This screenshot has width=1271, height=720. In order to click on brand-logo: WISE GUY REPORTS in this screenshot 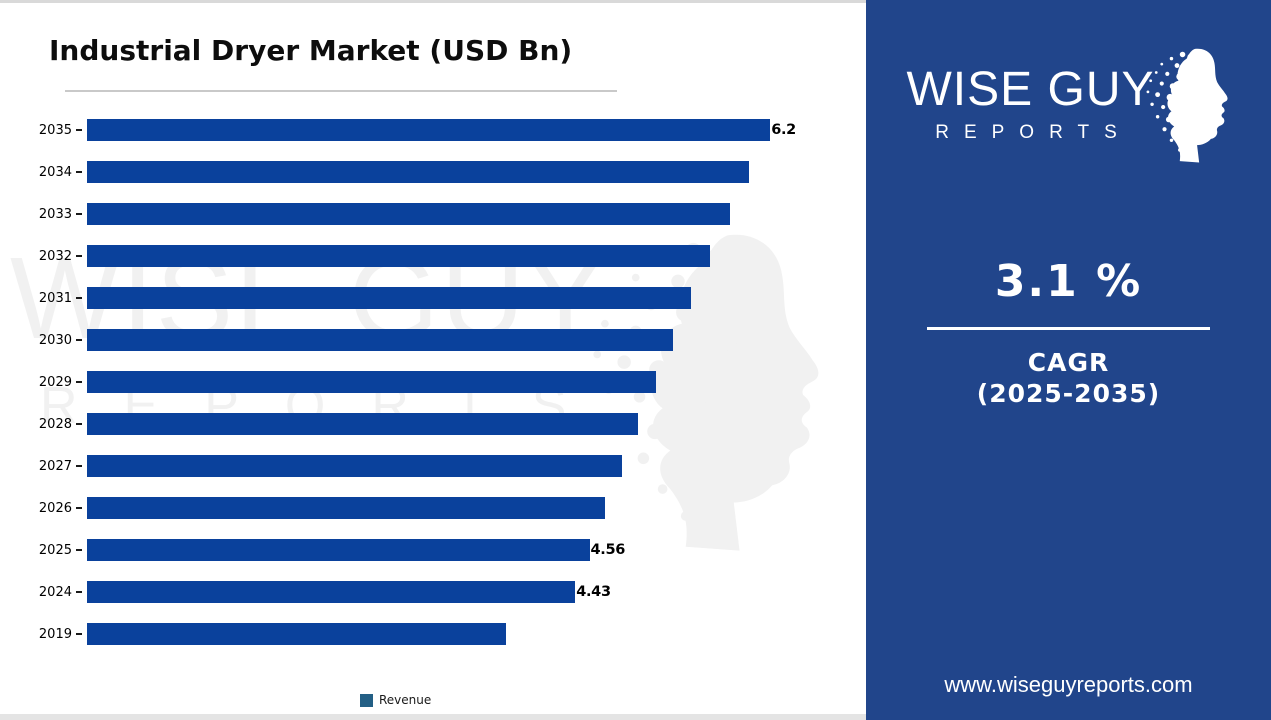, I will do `click(1068, 105)`.